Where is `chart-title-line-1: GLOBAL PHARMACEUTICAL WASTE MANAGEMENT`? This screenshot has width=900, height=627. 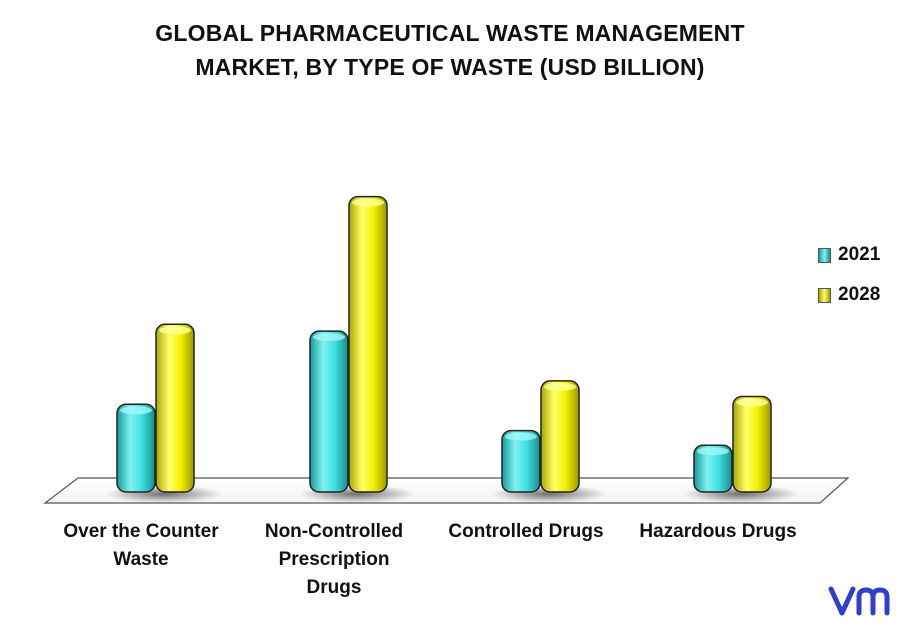 chart-title-line-1: GLOBAL PHARMACEUTICAL WASTE MANAGEMENT is located at coordinates (450, 33).